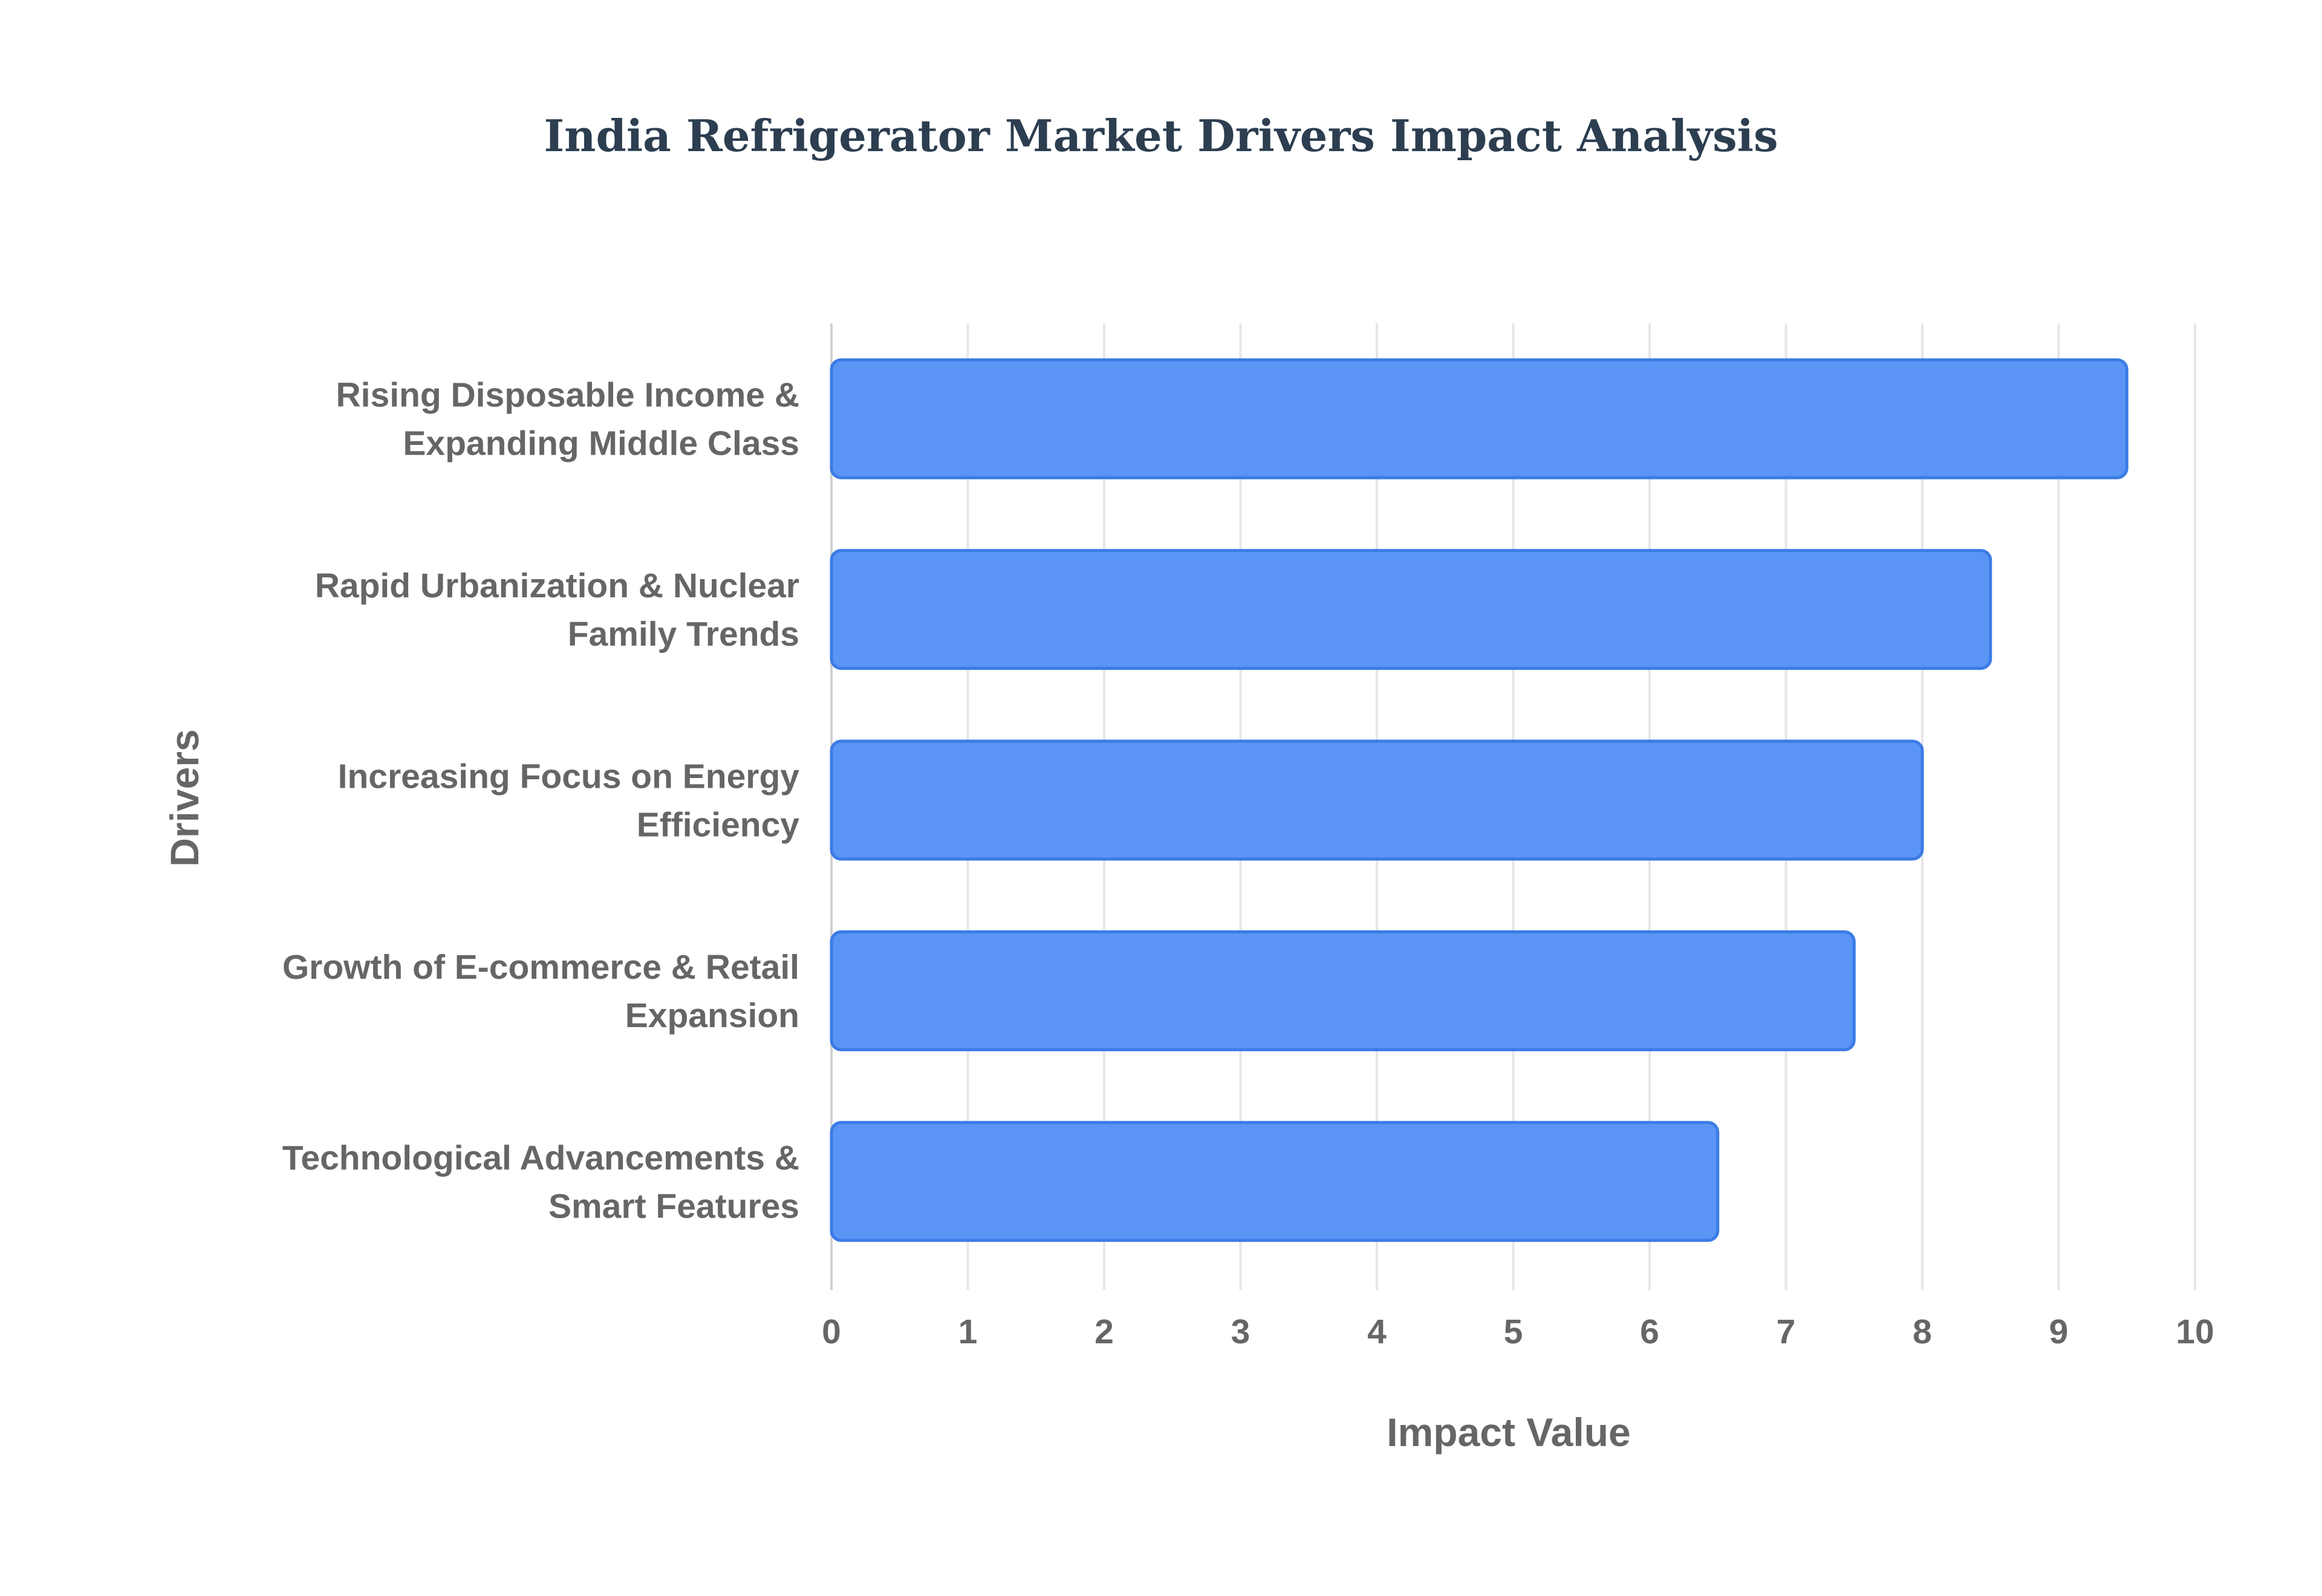 The height and width of the screenshot is (1596, 2322). What do you see at coordinates (1377, 1331) in the screenshot?
I see `x-tick-label: 4` at bounding box center [1377, 1331].